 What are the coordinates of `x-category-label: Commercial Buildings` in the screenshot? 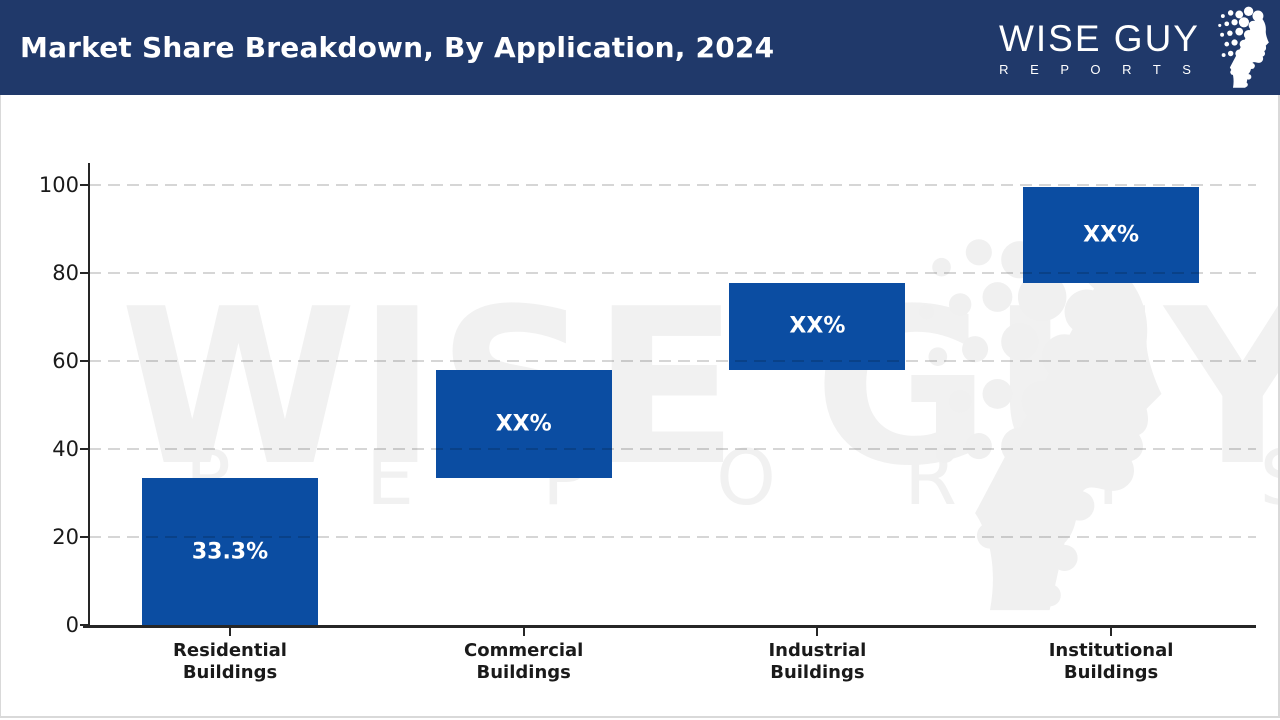 It's located at (524, 661).